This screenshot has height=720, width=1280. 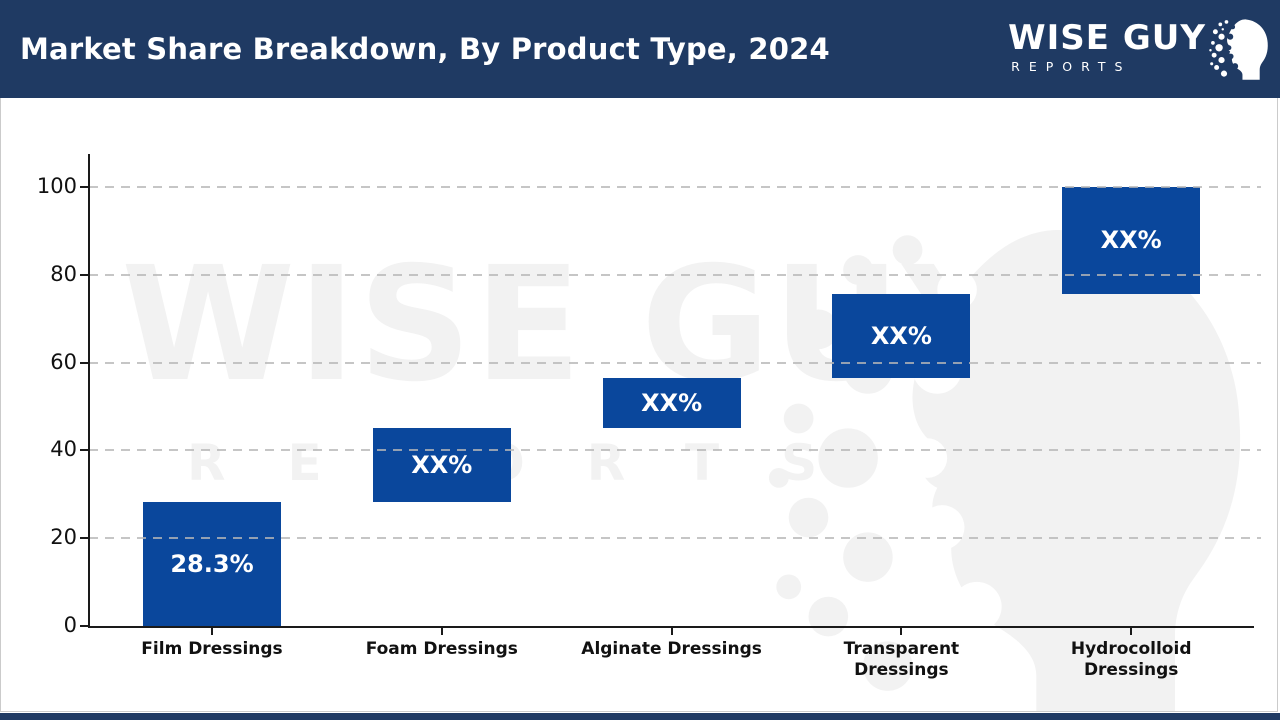 I want to click on brand-logo: WISE GUY REPORTS, so click(x=1107, y=47).